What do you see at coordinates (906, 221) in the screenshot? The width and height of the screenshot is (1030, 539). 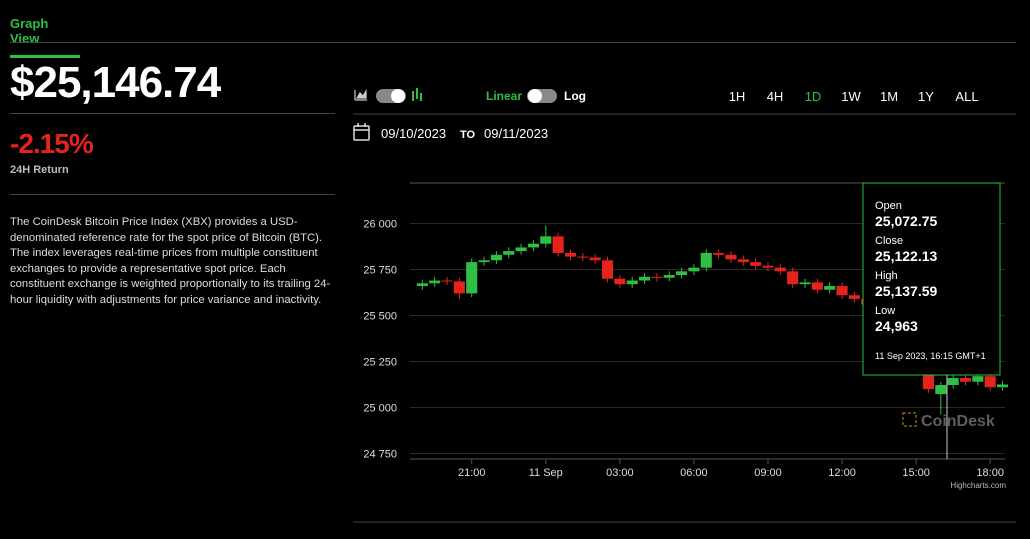 I see `tooltip-value: 25,072.75` at bounding box center [906, 221].